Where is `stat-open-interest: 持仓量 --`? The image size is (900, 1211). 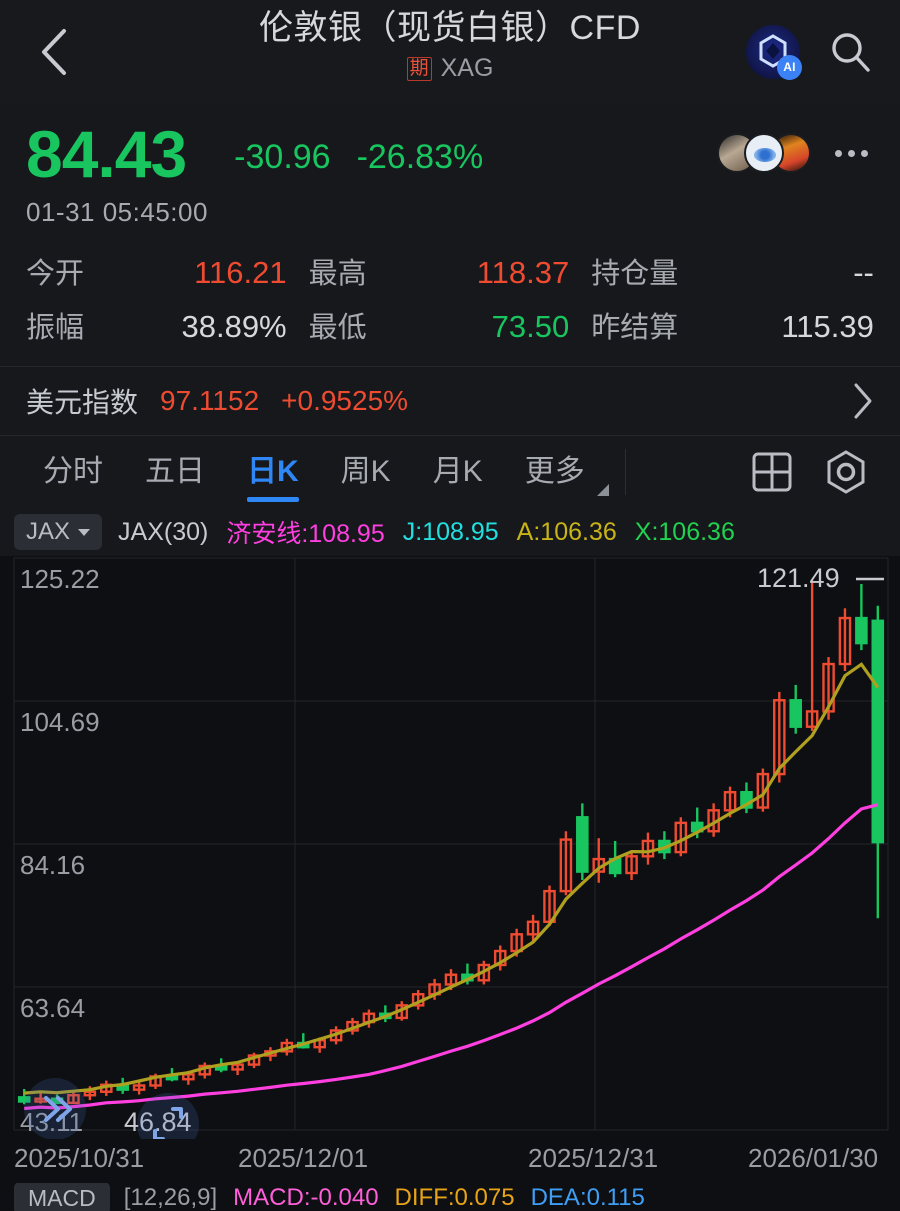 stat-open-interest: 持仓量 -- is located at coordinates (732, 271).